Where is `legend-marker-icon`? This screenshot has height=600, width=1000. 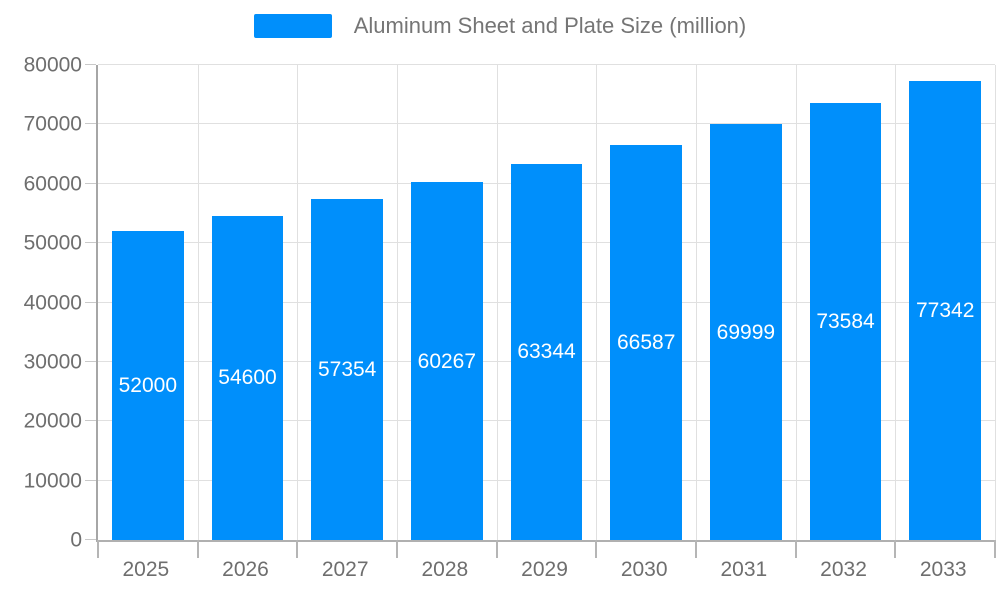
legend-marker-icon is located at coordinates (292, 26).